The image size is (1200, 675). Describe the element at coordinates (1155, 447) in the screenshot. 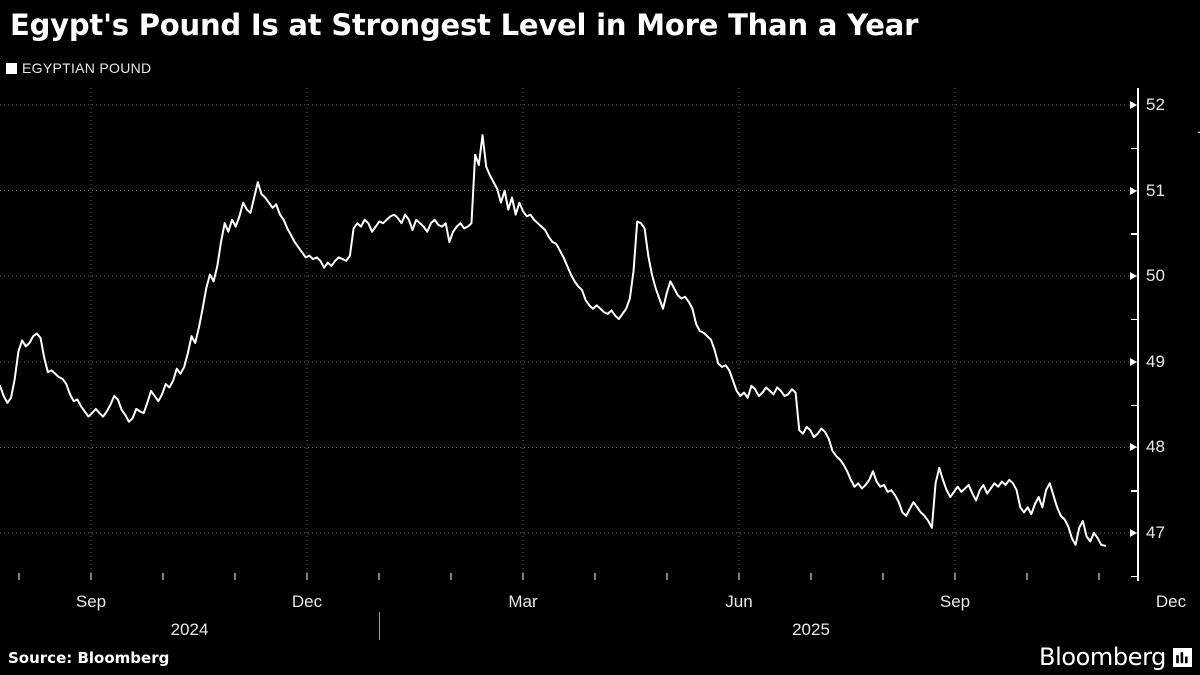

I see `y-tick-label: 48` at that location.